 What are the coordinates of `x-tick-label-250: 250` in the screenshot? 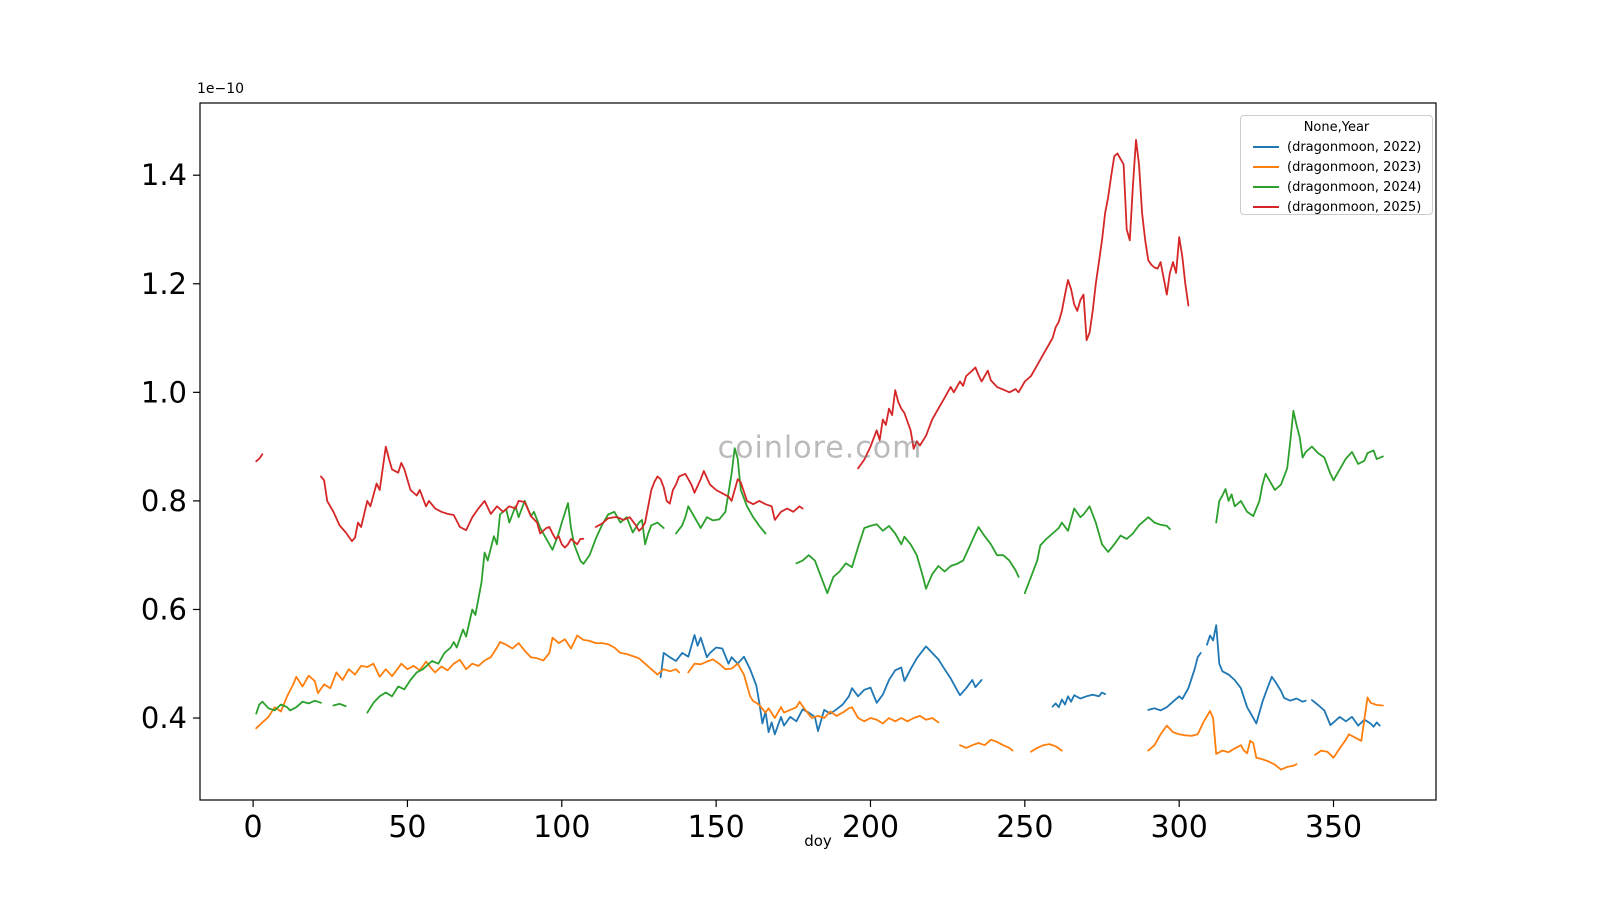 It's located at (1024, 827).